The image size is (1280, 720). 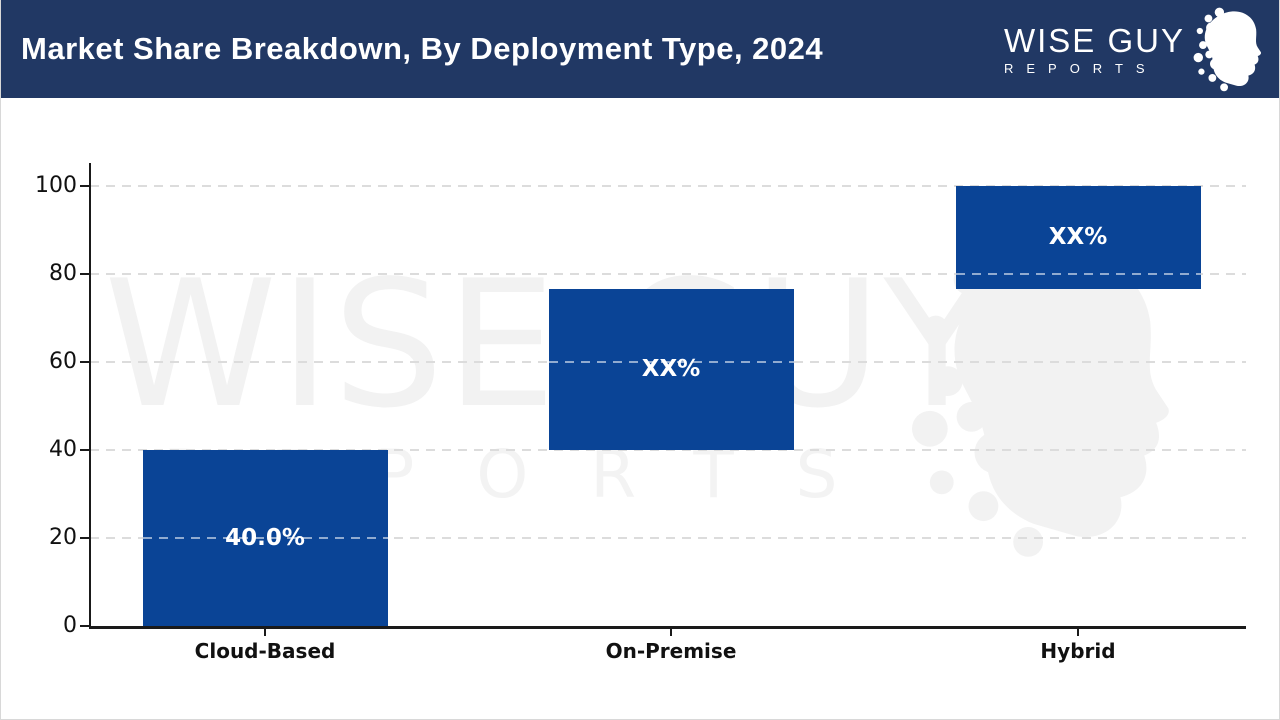 What do you see at coordinates (1080, 68) in the screenshot?
I see `brand-subname: REPORTS` at bounding box center [1080, 68].